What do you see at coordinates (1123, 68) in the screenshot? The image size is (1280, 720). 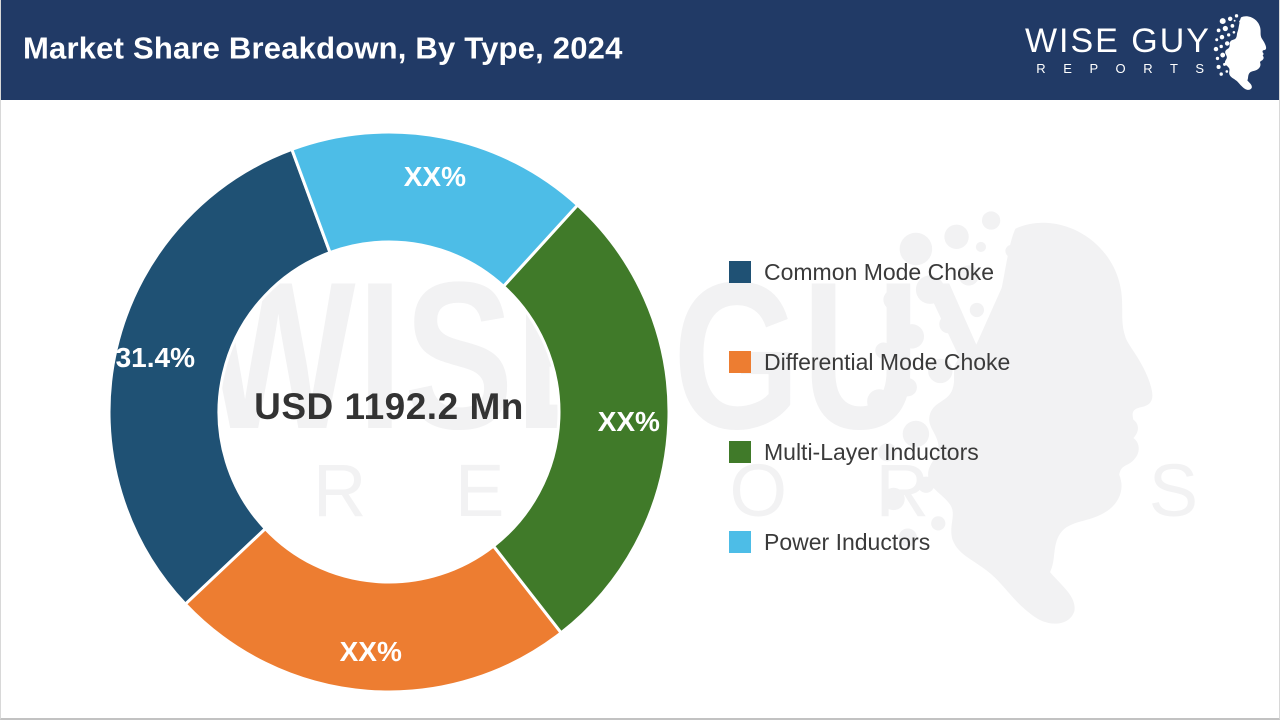 I see `brand-subtext: R E P O R T S` at bounding box center [1123, 68].